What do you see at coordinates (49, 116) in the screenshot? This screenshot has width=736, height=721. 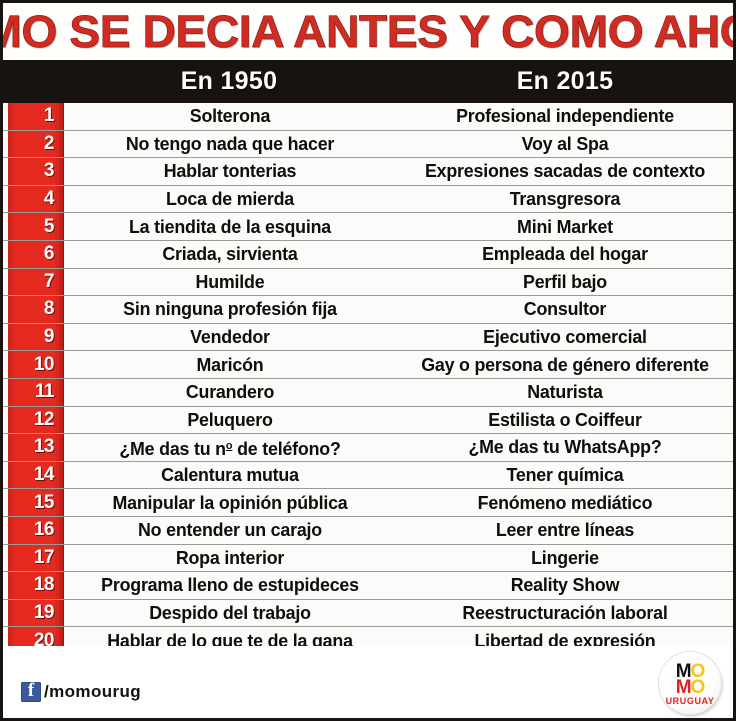 I see `row-number: 1` at bounding box center [49, 116].